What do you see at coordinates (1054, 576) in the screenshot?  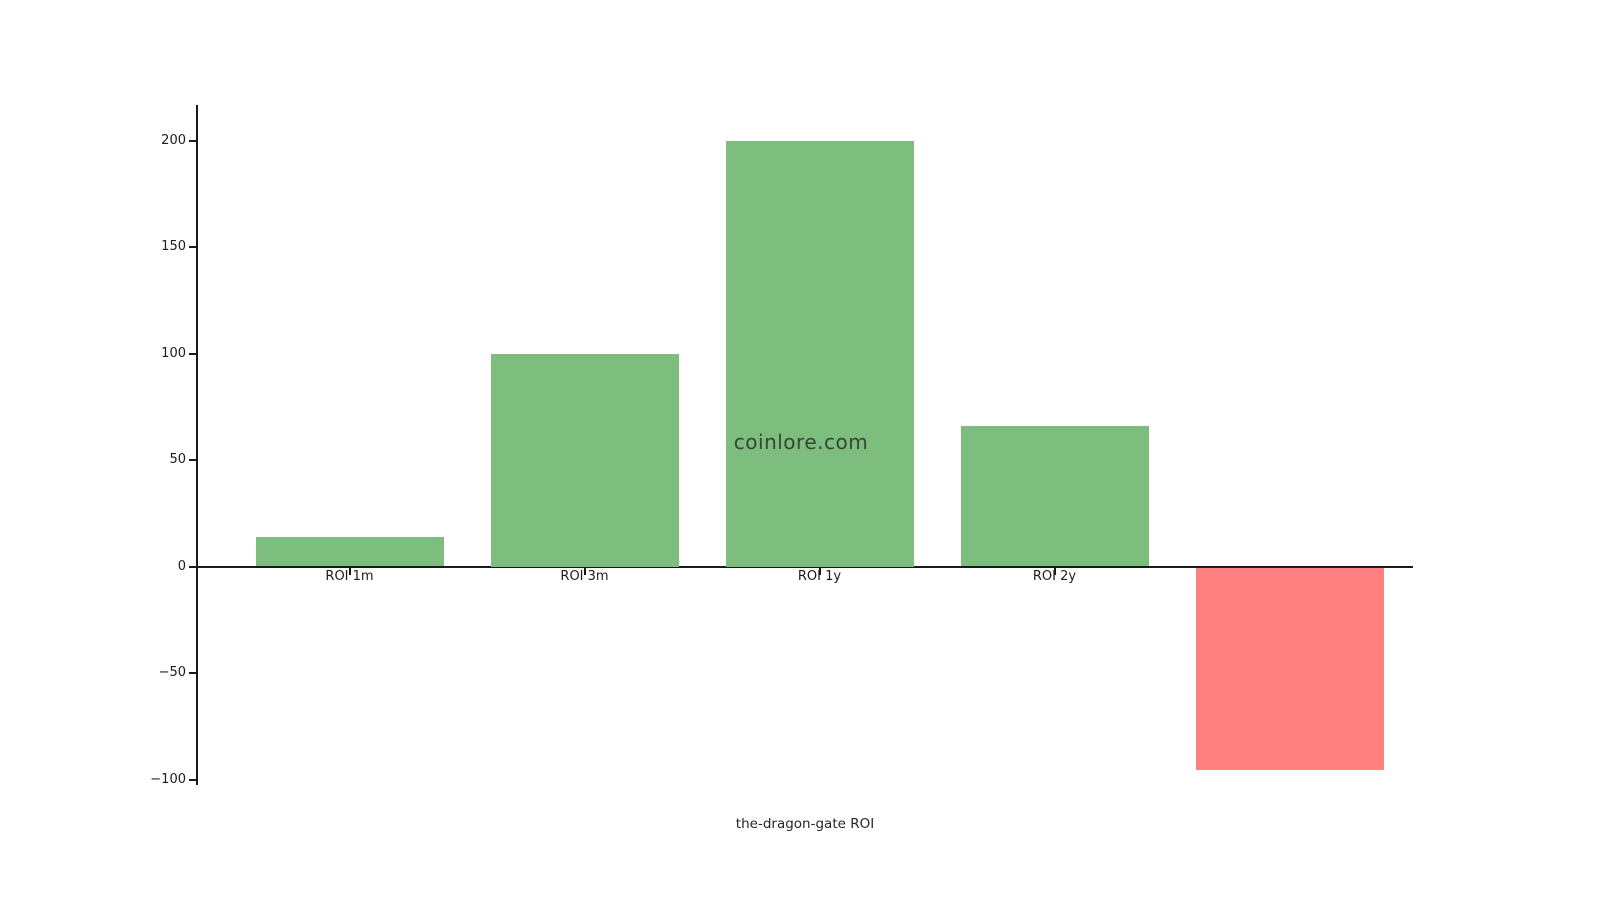 I see `x-tick-label: ROI 2y` at bounding box center [1054, 576].